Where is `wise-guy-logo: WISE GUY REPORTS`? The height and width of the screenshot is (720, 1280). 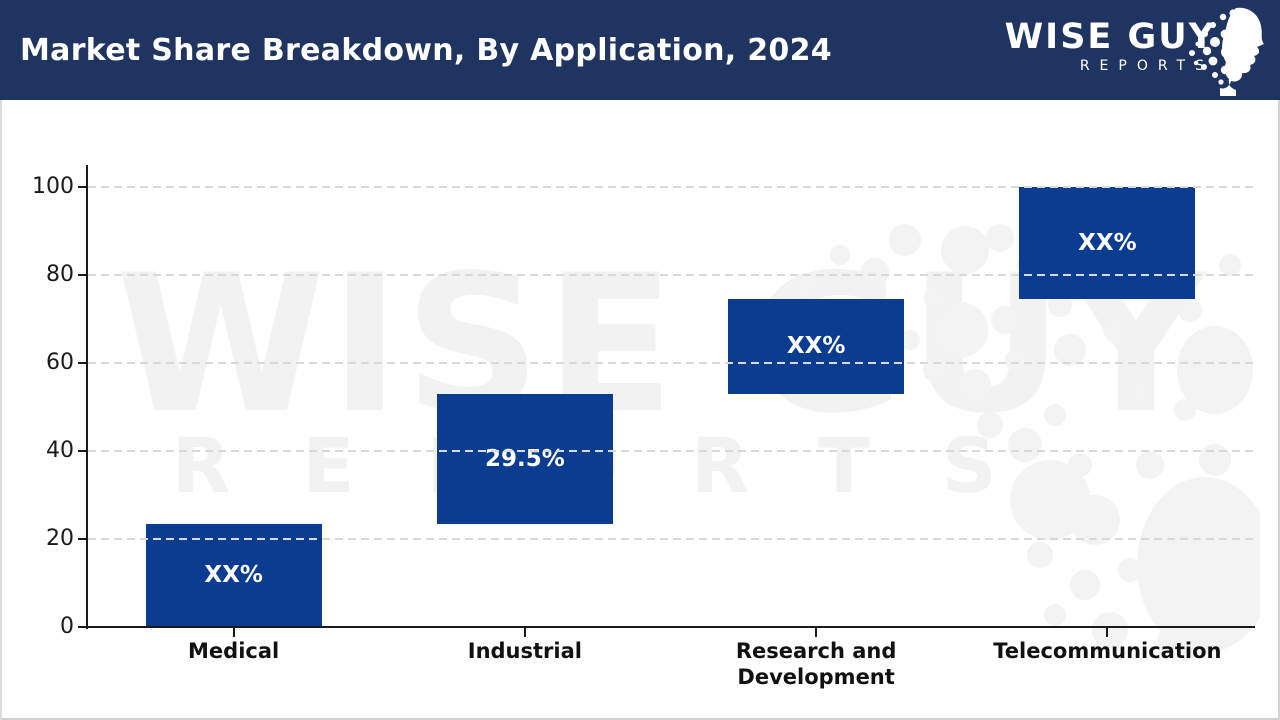 wise-guy-logo: WISE GUY REPORTS is located at coordinates (1135, 50).